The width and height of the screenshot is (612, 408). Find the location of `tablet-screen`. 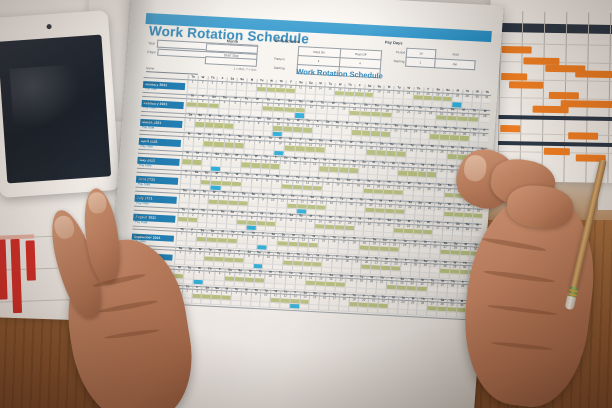

tablet-screen is located at coordinates (56, 109).